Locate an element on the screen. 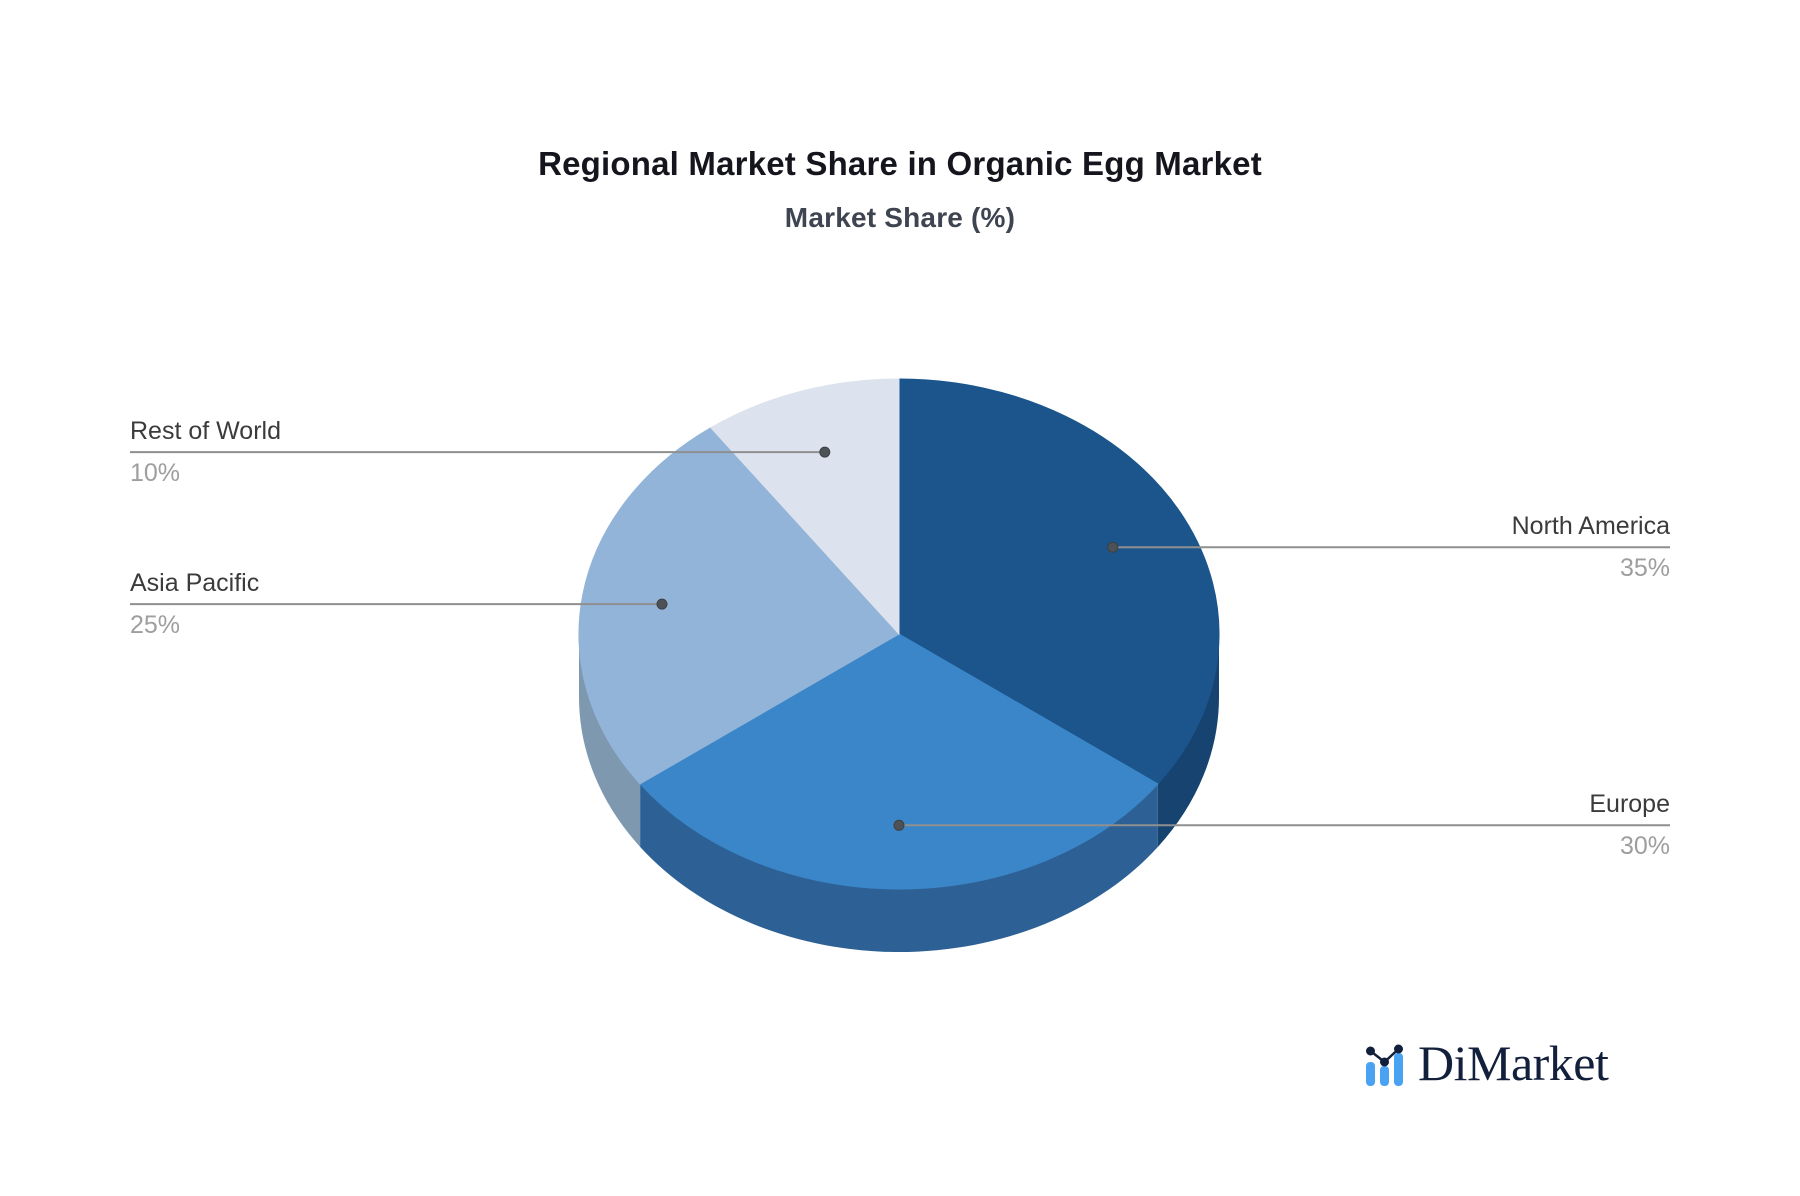  pie-label-north-america: North America is located at coordinates (1590, 526).